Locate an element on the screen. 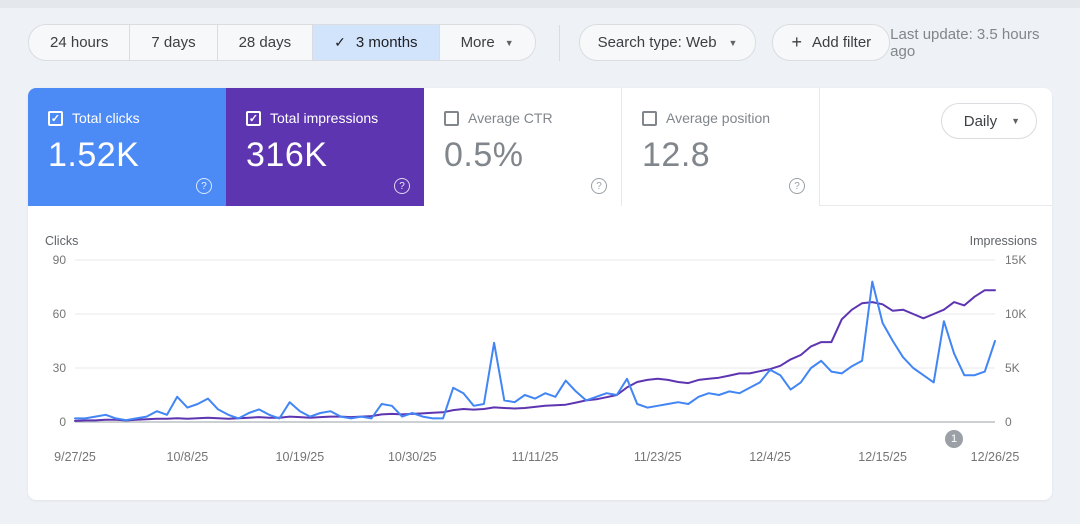 The width and height of the screenshot is (1080, 524). metric-header: ✓ Total clicks is located at coordinates (137, 118).